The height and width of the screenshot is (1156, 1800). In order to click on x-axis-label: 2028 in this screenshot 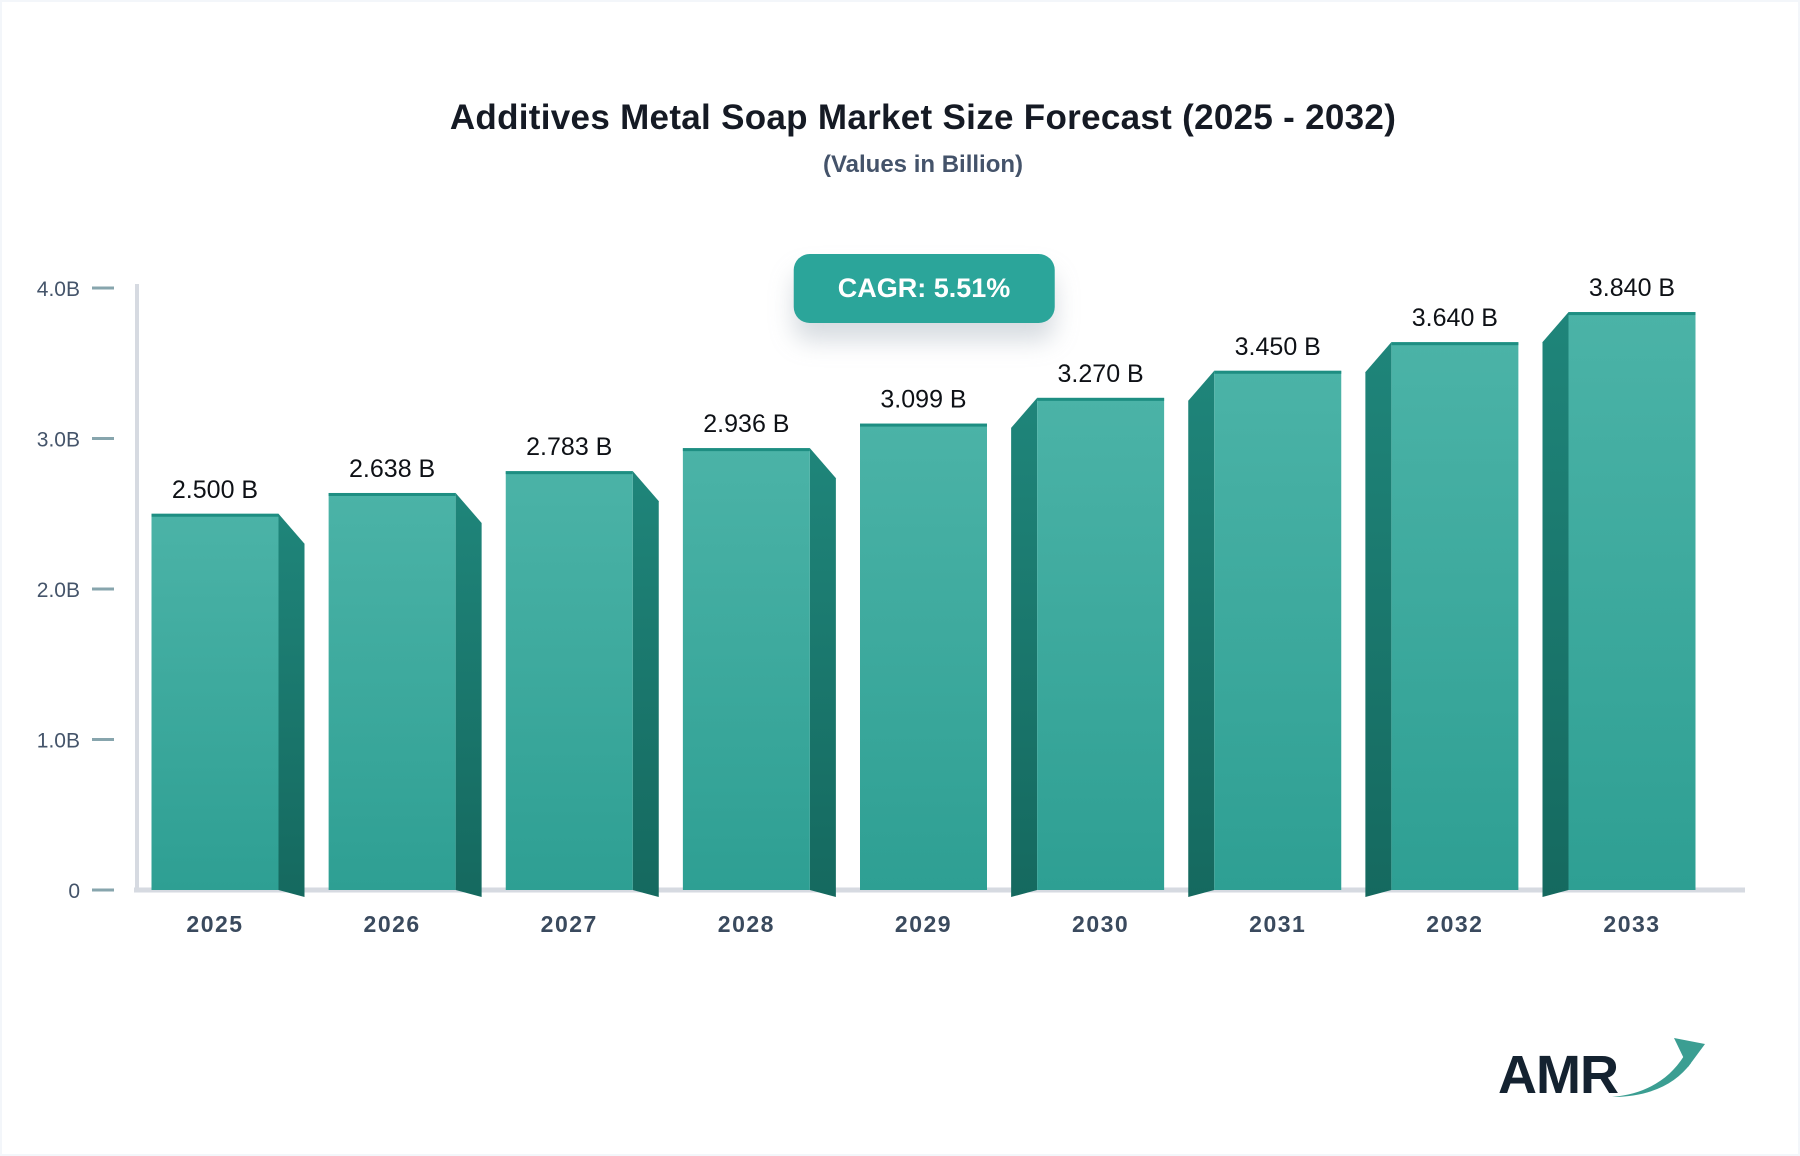, I will do `click(746, 924)`.